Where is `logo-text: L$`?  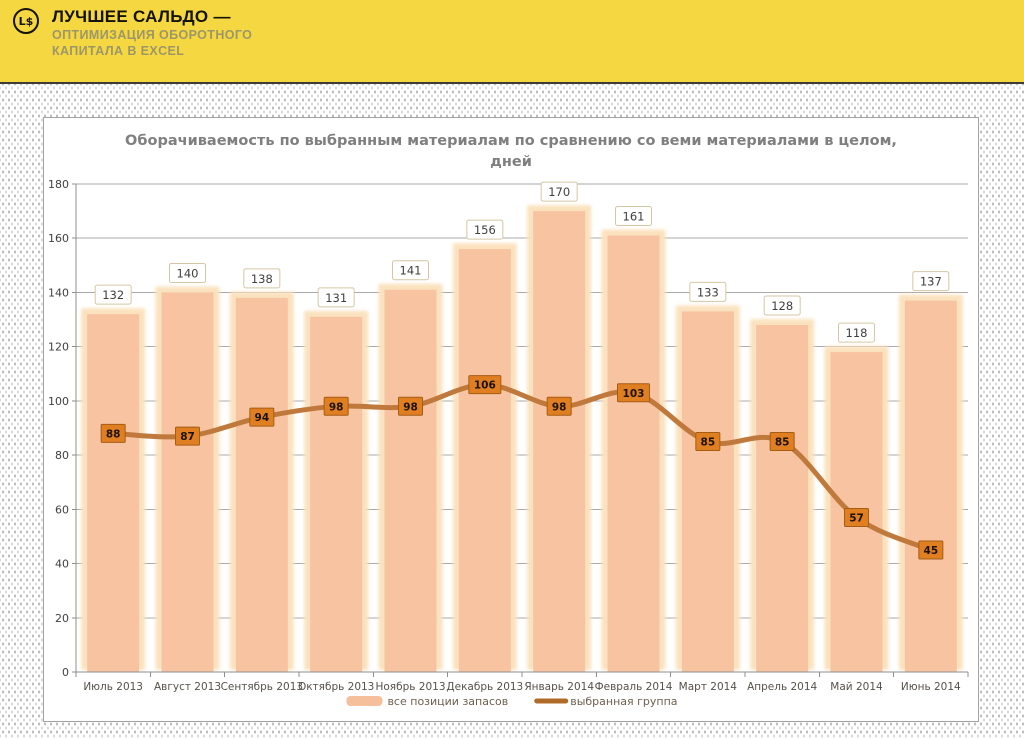
logo-text: L$ is located at coordinates (26, 21).